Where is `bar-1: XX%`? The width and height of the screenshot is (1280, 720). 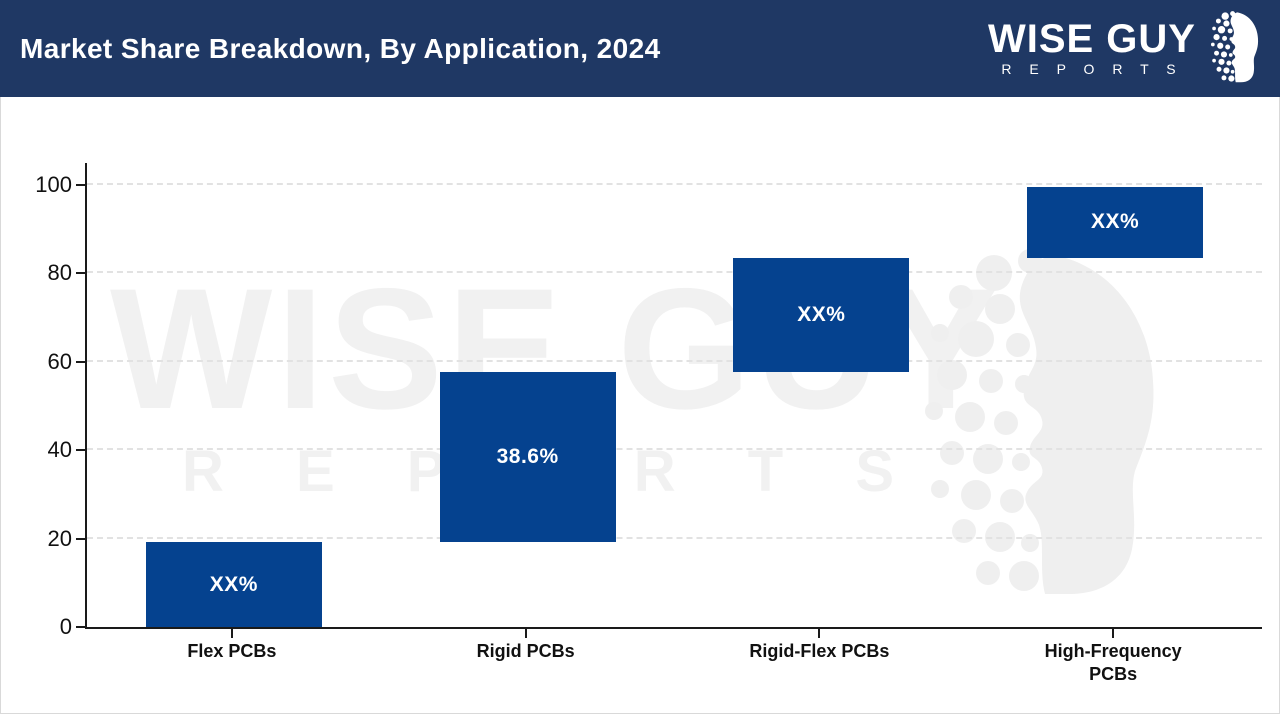 bar-1: XX% is located at coordinates (233, 584).